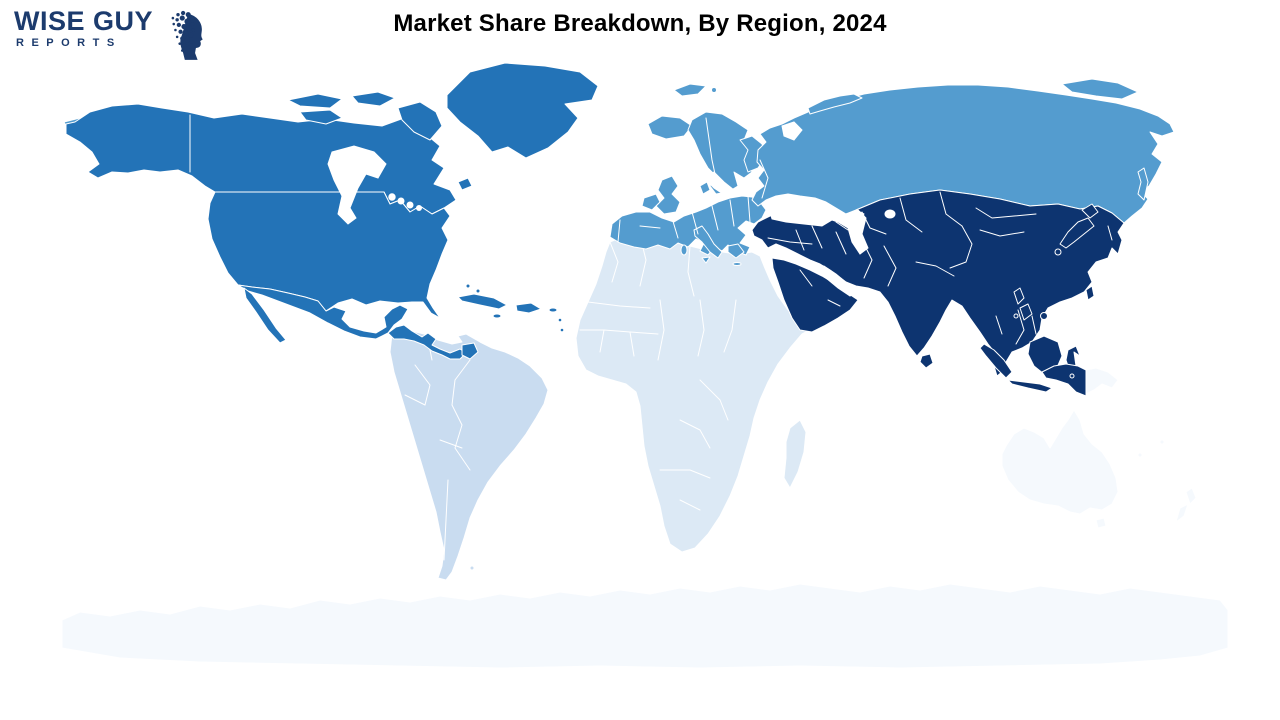 This screenshot has height=720, width=1280. Describe the element at coordinates (187, 35) in the screenshot. I see `logo-head-icon` at that location.